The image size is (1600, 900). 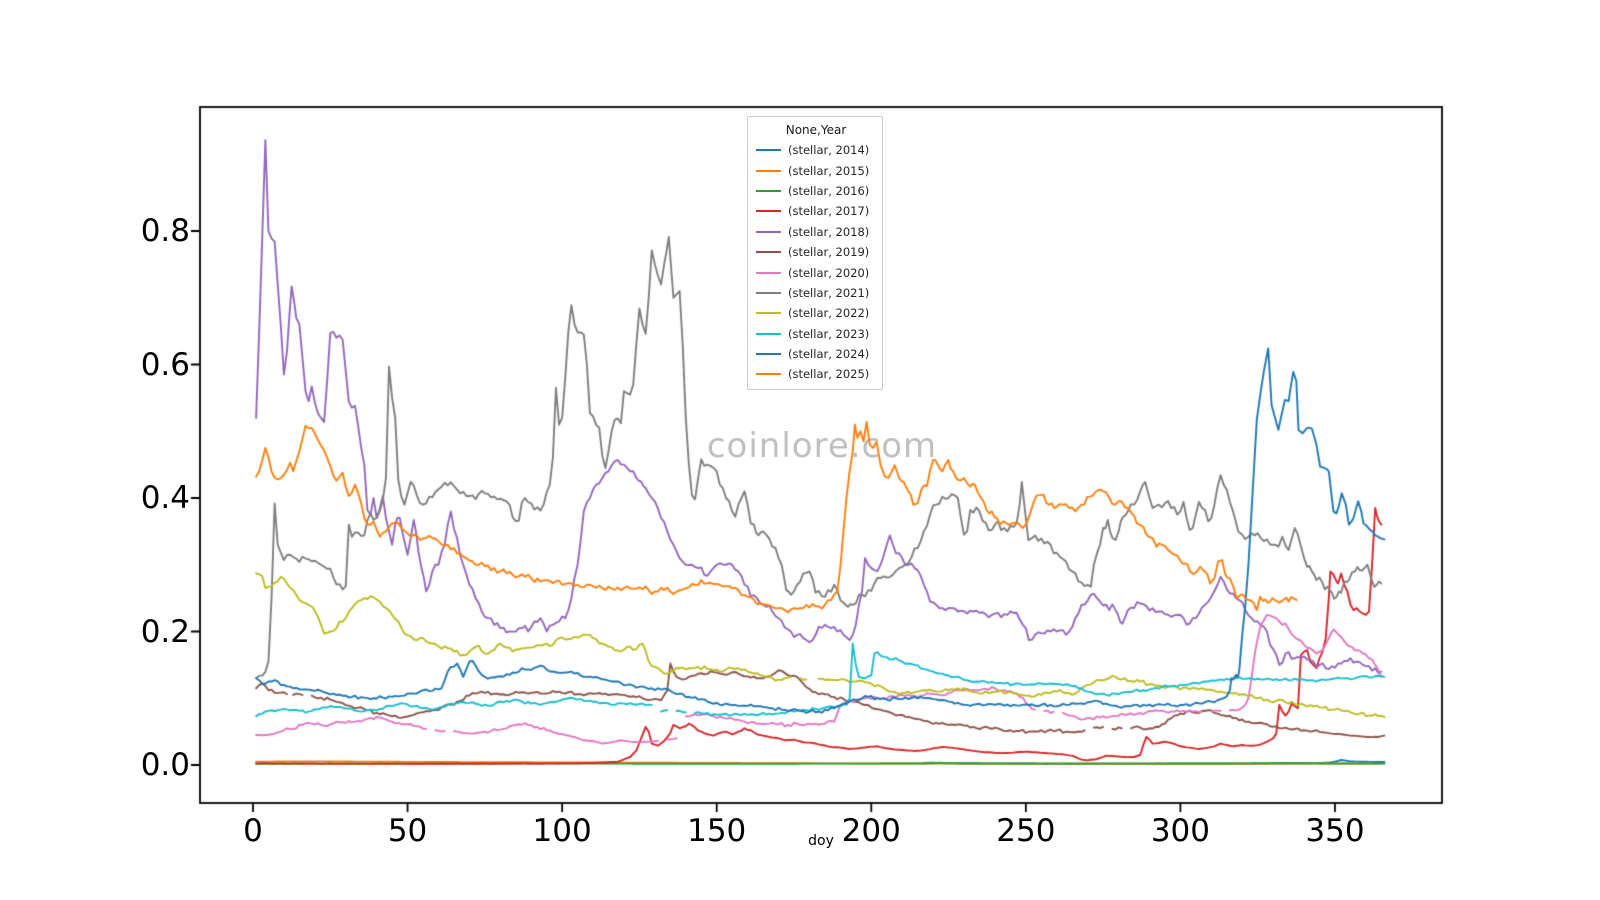 I want to click on x-tick-label: 50, so click(x=407, y=831).